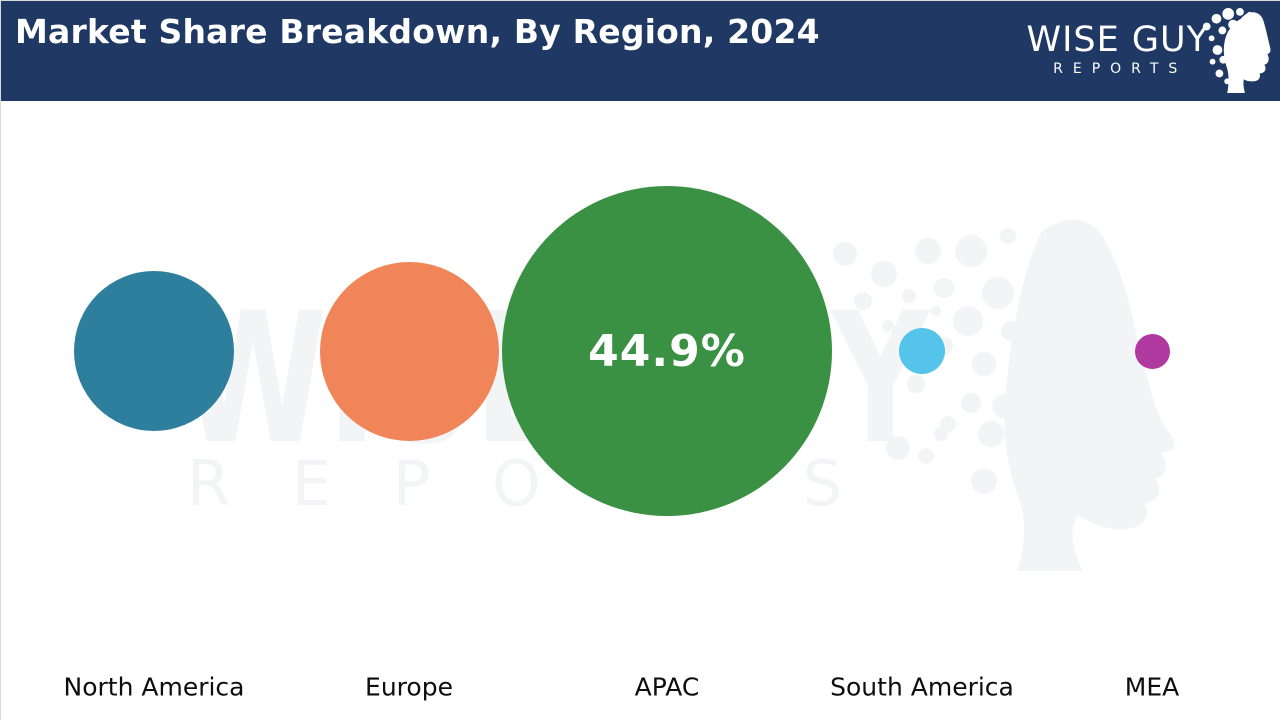 The height and width of the screenshot is (721, 1280). I want to click on category-label-europe: Europe, so click(409, 687).